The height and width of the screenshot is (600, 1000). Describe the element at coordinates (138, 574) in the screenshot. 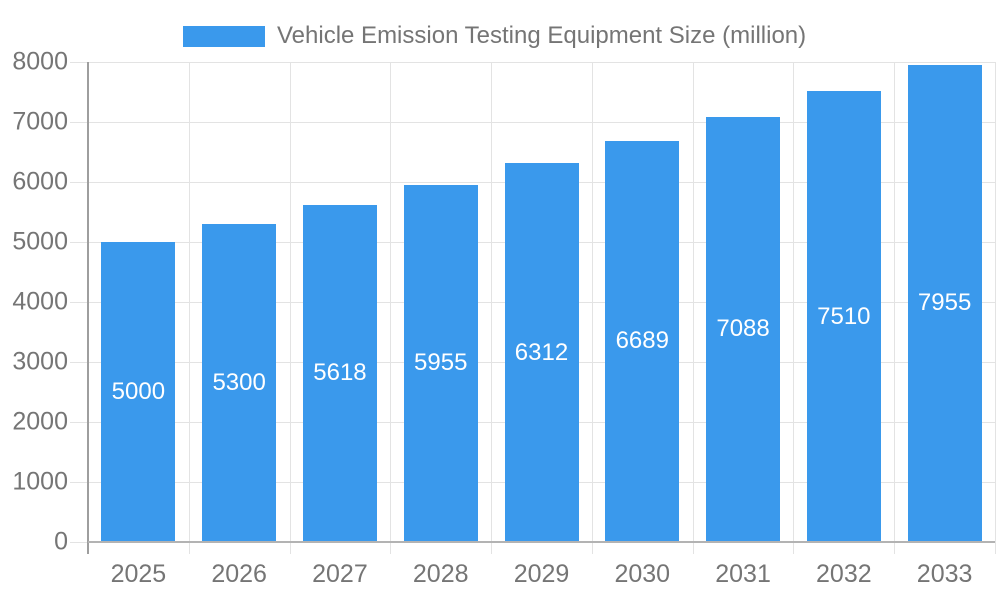

I see `x-axis-tick-label: 2025` at that location.